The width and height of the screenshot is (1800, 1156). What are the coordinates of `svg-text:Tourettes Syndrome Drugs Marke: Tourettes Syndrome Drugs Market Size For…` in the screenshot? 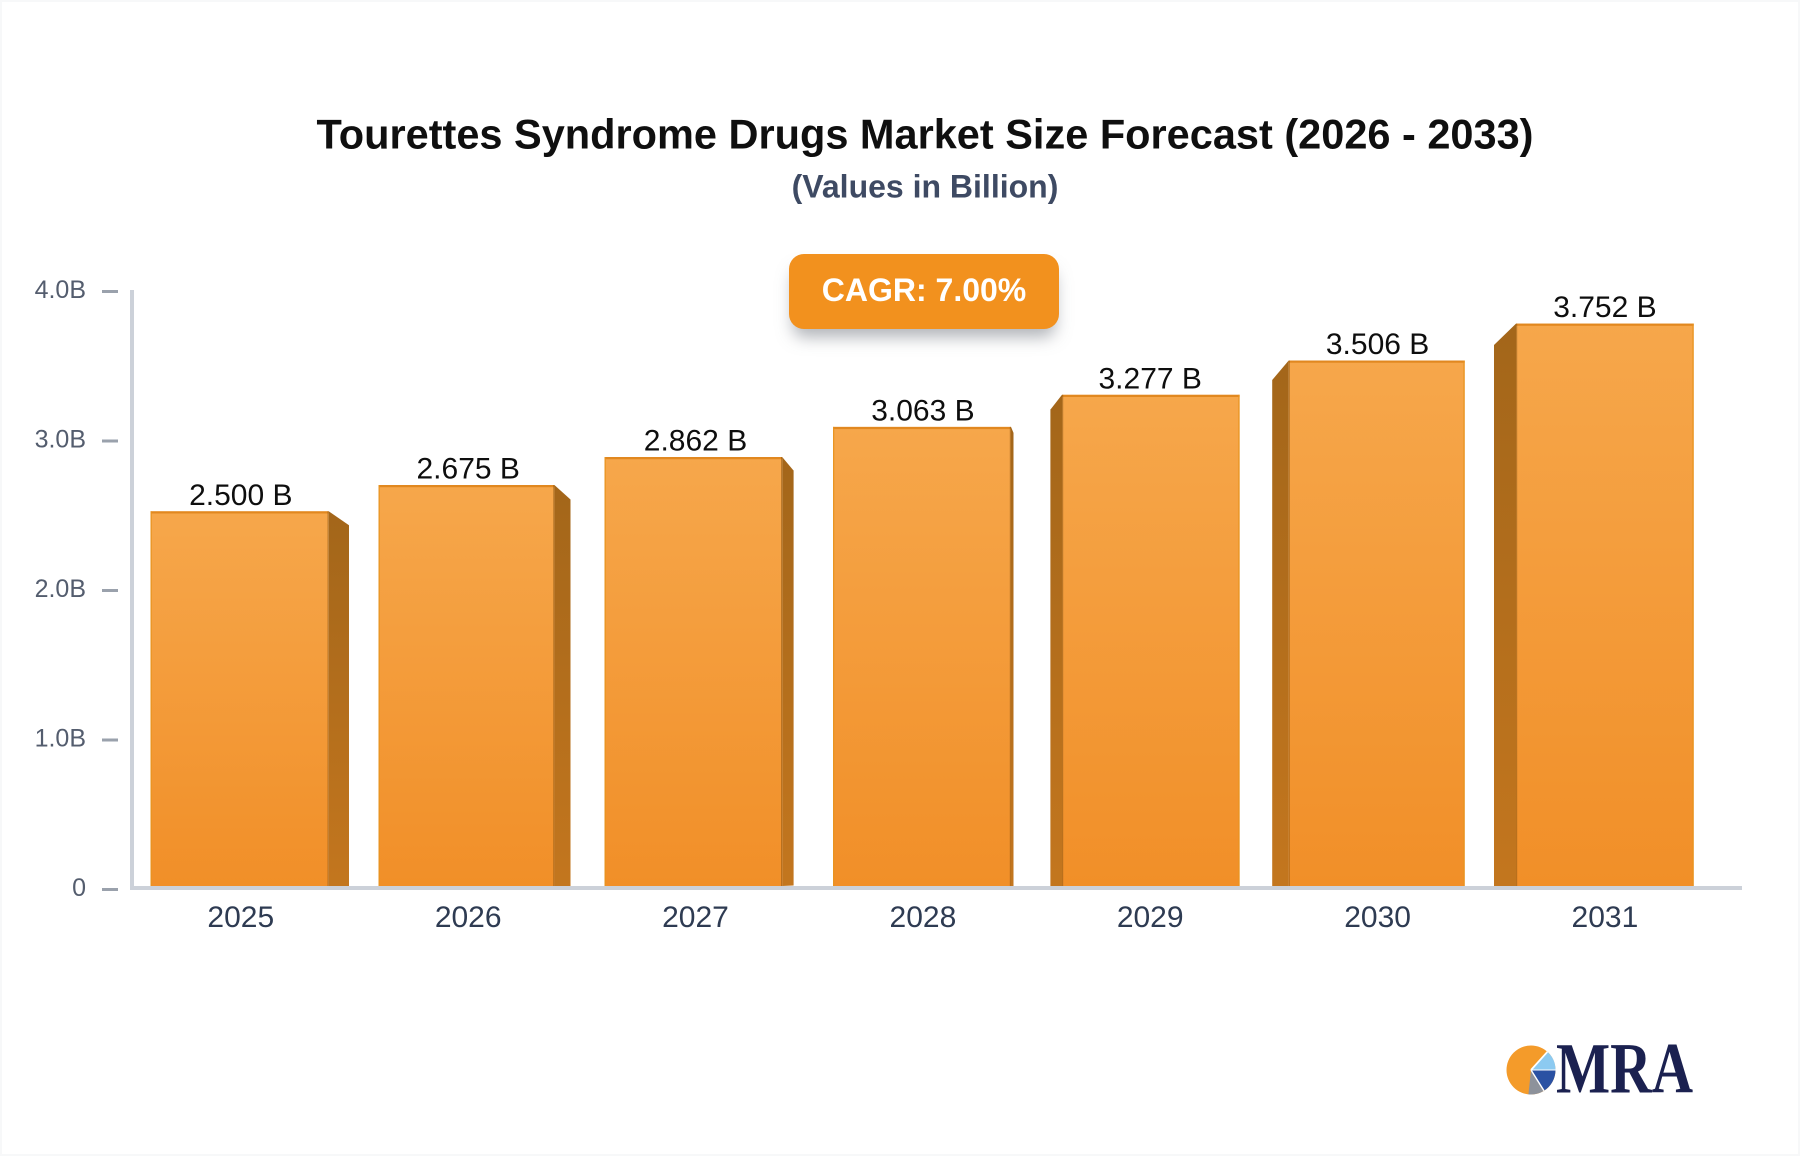 It's located at (925, 134).